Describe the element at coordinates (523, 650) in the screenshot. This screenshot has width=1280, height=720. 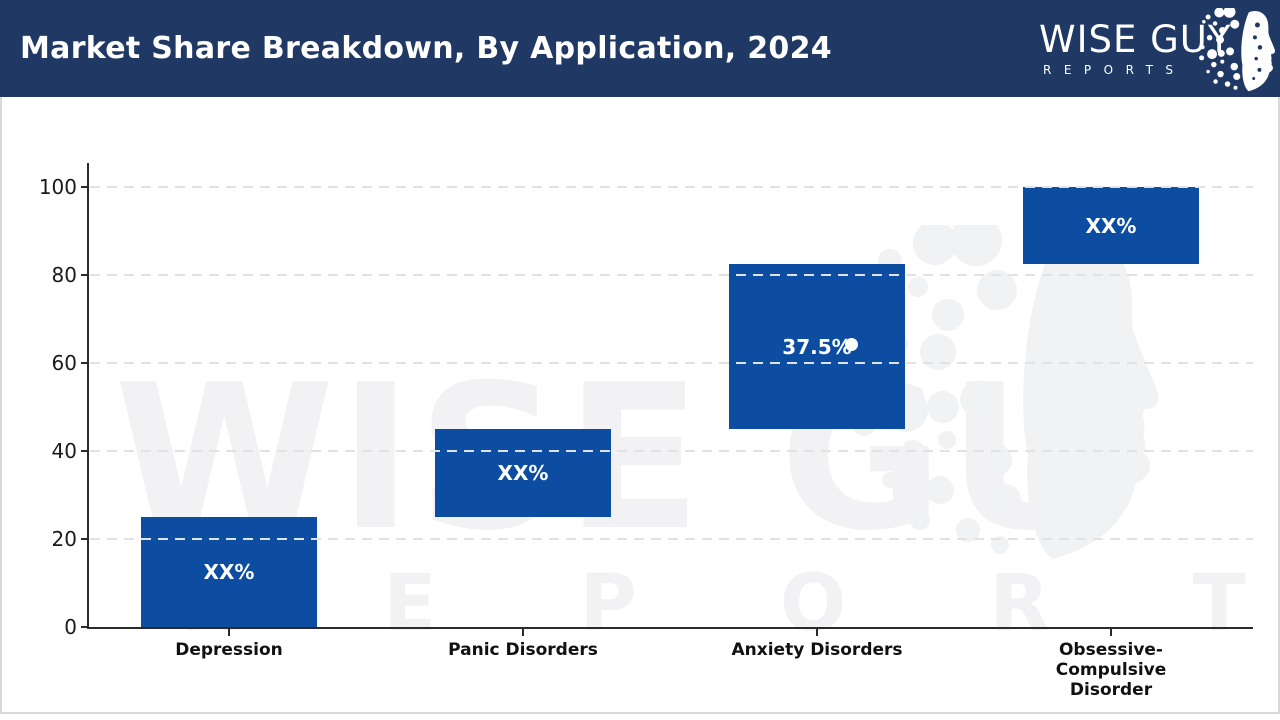
I see `x-tick-label: Panic Disorders` at that location.